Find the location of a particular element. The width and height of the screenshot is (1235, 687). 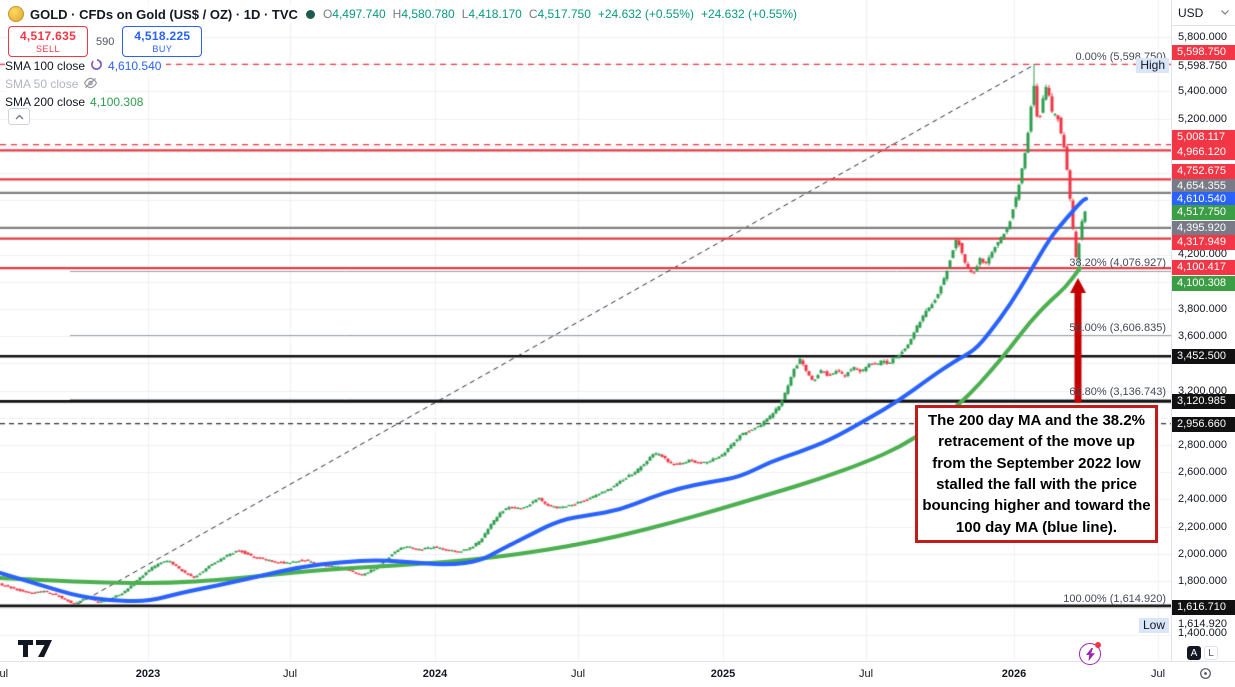

price-badge: 4,317.949 is located at coordinates (1203, 242).